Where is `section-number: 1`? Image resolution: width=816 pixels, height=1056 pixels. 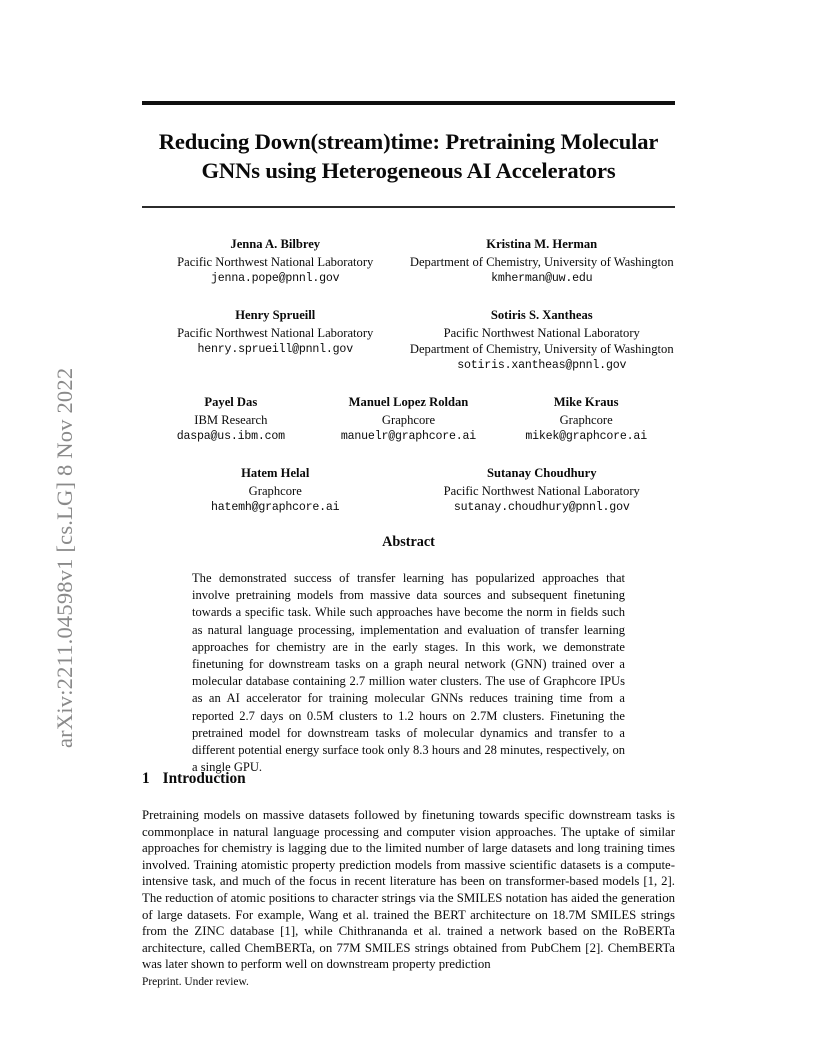 section-number: 1 is located at coordinates (146, 778).